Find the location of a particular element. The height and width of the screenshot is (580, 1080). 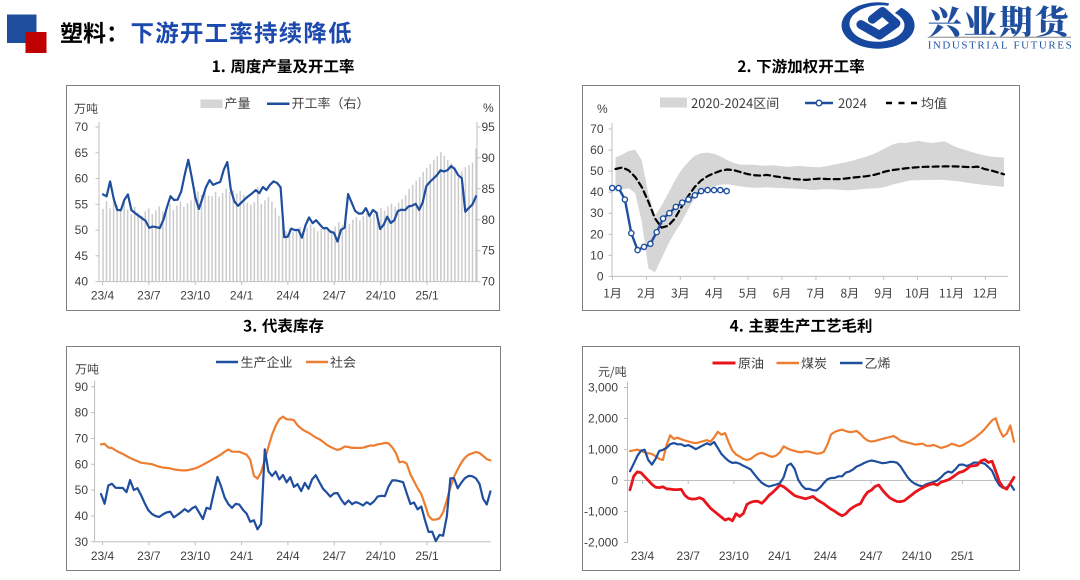

svg-text: 2,000 is located at coordinates (603, 419).